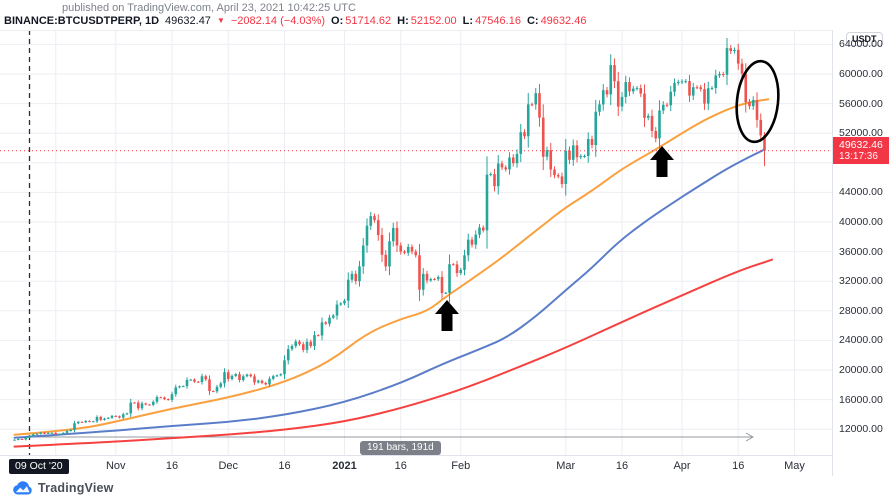 Image resolution: width=889 pixels, height=500 pixels. Describe the element at coordinates (861, 74) in the screenshot. I see `price-tick-label: 60000.00` at that location.